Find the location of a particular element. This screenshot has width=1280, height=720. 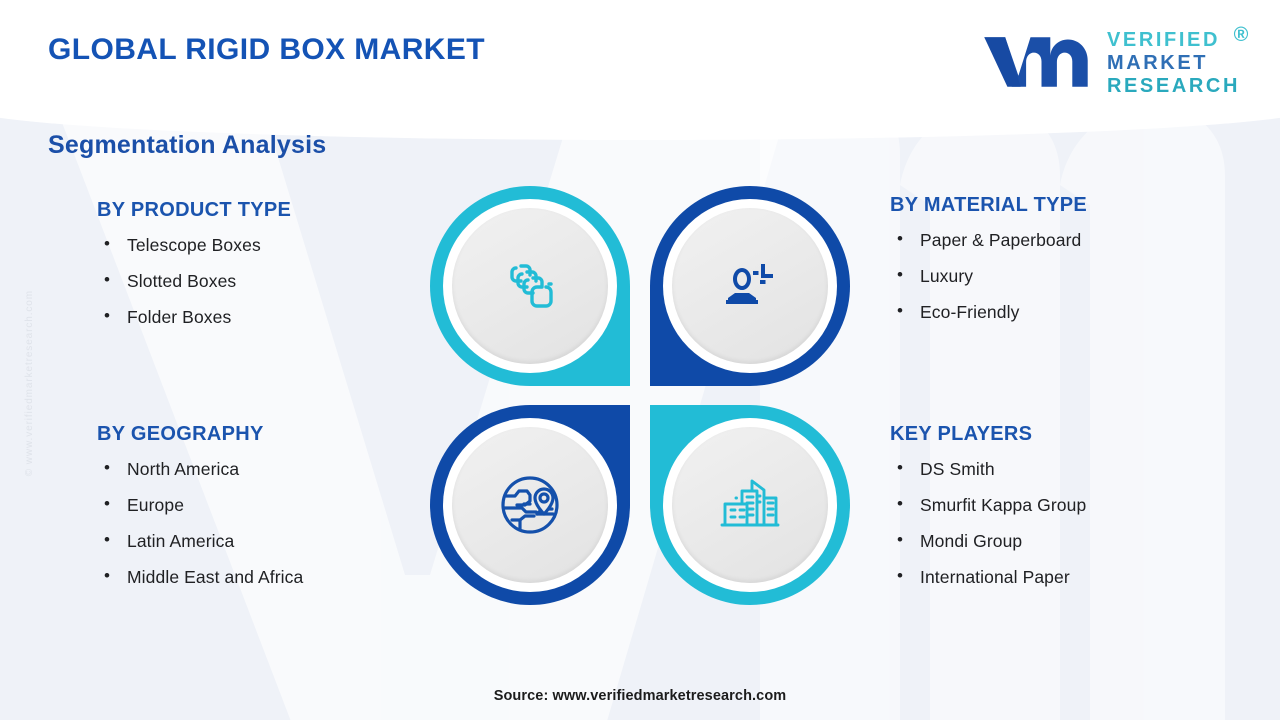

list-item: Paper & Paperboard is located at coordinates (988, 240).